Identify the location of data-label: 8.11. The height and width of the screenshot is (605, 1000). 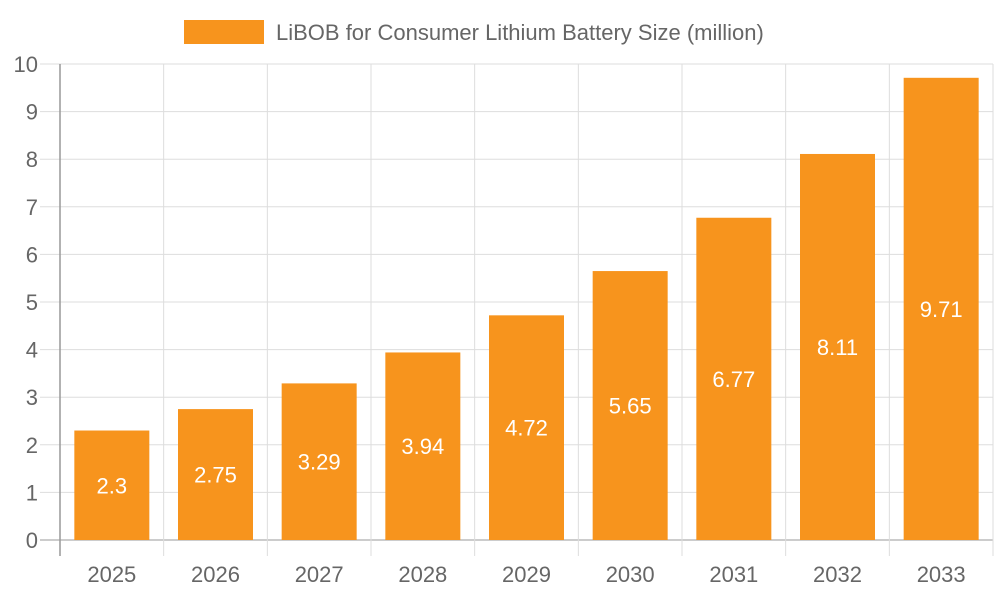
(837, 347).